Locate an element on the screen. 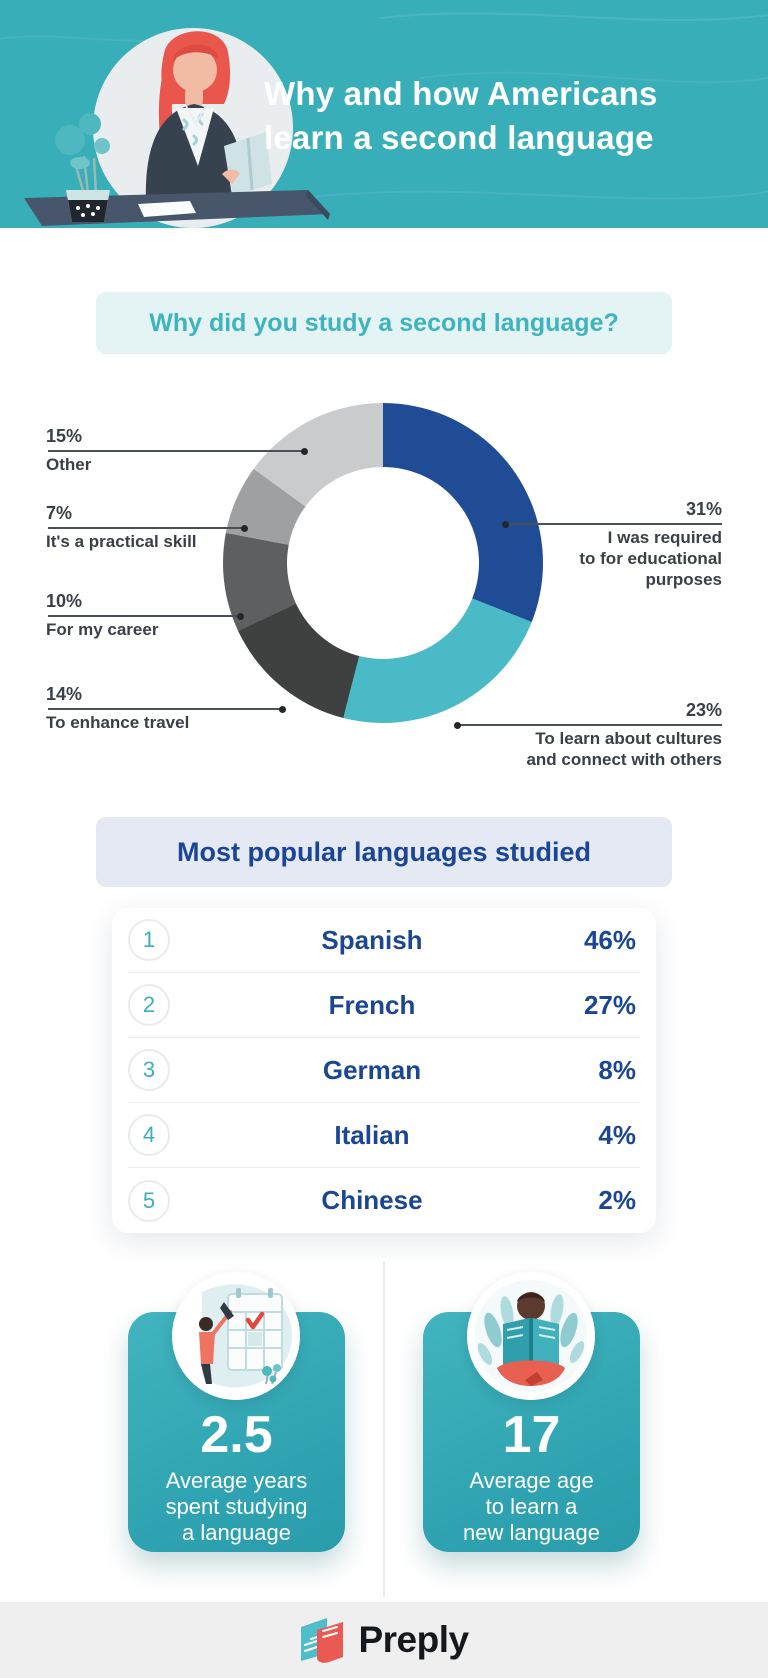 This screenshot has height=1678, width=768. leader-line-practical-skill is located at coordinates (146, 528).